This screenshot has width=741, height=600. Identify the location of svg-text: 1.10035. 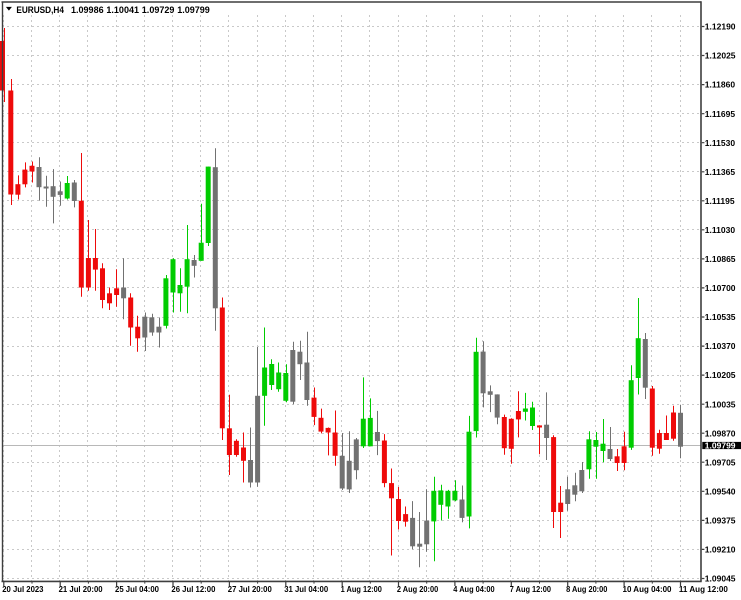
(720, 404).